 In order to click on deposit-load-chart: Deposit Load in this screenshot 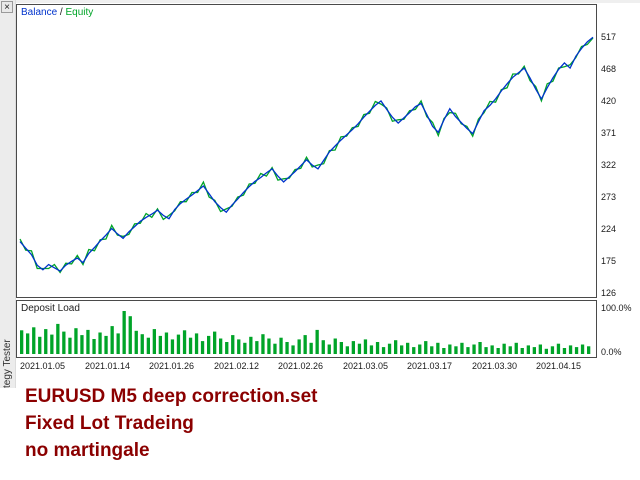, I will do `click(306, 329)`.